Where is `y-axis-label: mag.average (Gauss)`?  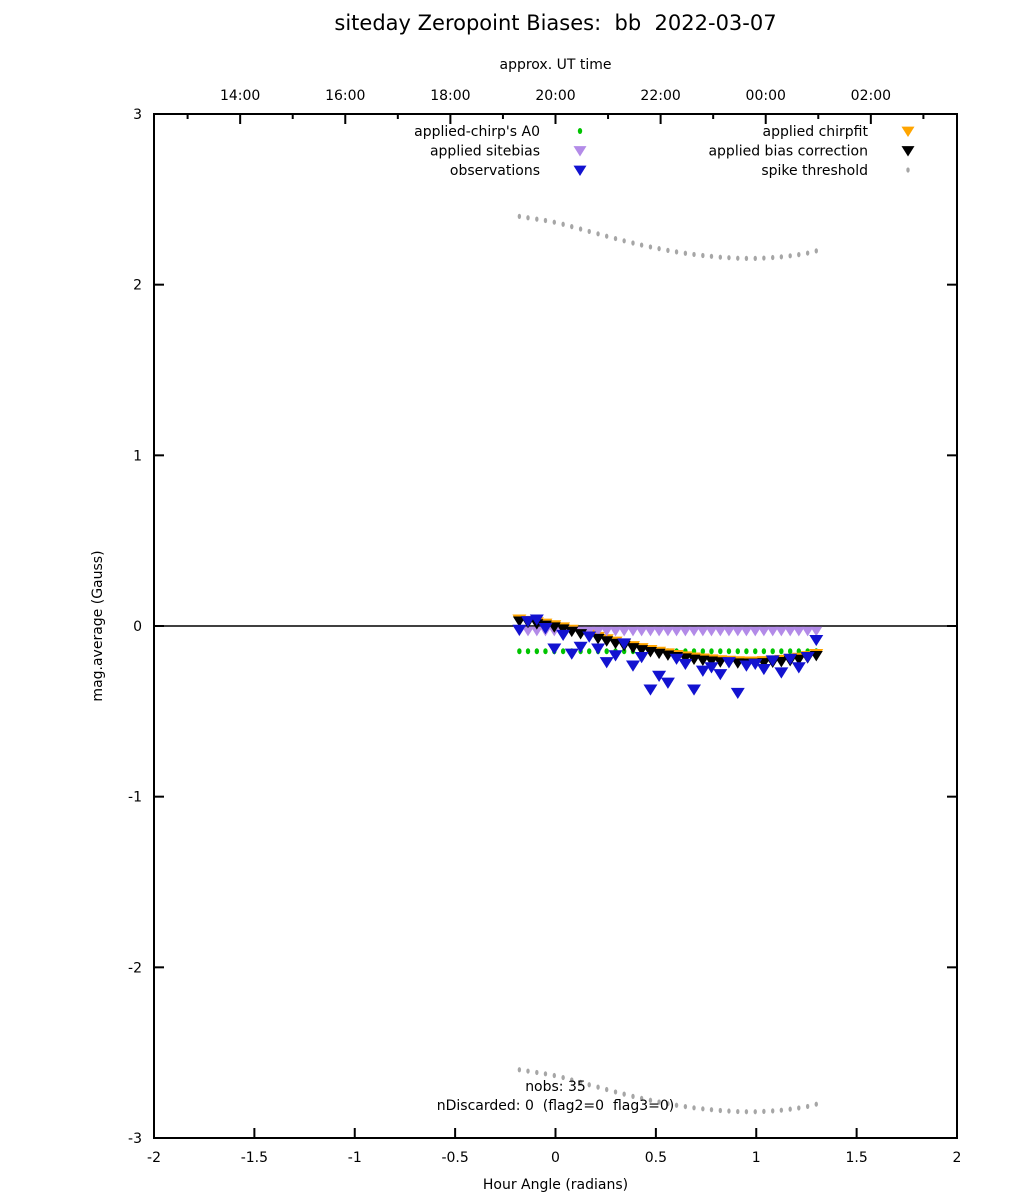 y-axis-label: mag.average (Gauss) is located at coordinates (98, 626).